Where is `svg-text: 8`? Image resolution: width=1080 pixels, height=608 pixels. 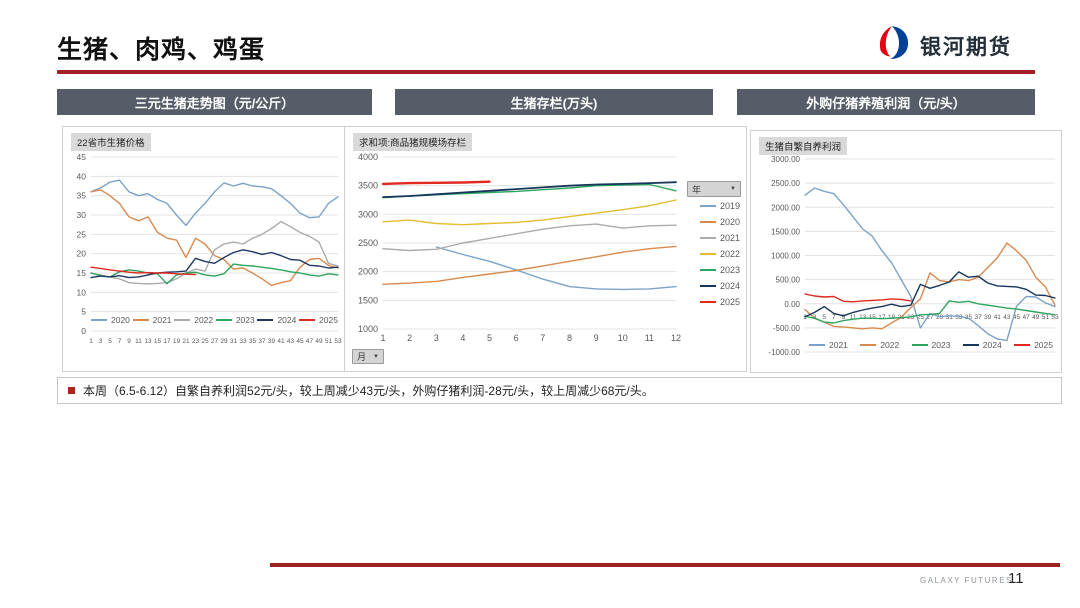 svg-text: 8 is located at coordinates (569, 338).